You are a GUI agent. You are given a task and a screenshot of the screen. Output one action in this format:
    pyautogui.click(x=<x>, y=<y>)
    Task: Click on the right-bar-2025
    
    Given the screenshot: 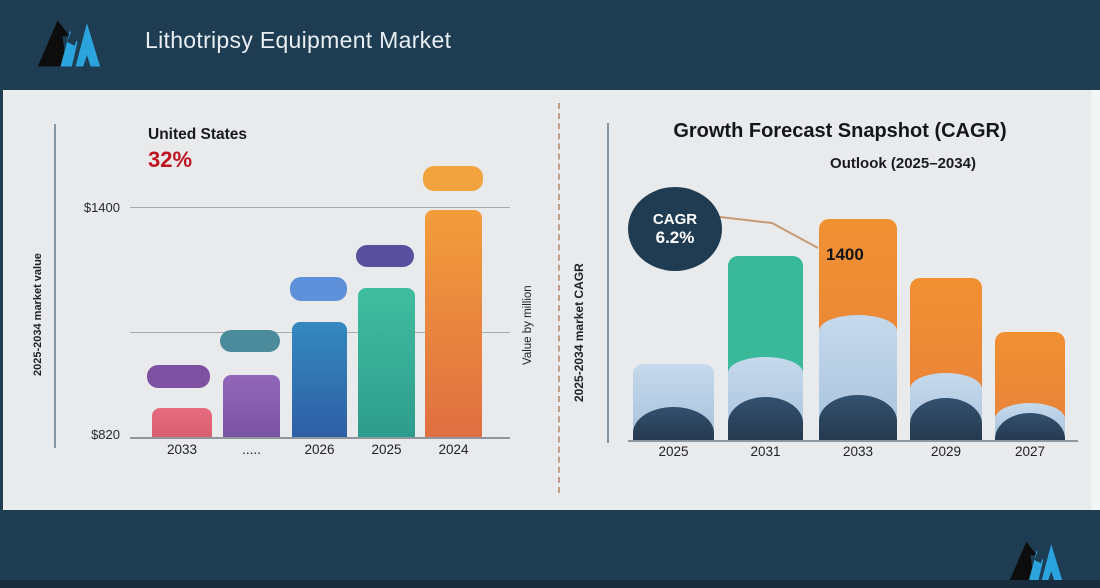 What is the action you would take?
    pyautogui.click(x=673, y=402)
    